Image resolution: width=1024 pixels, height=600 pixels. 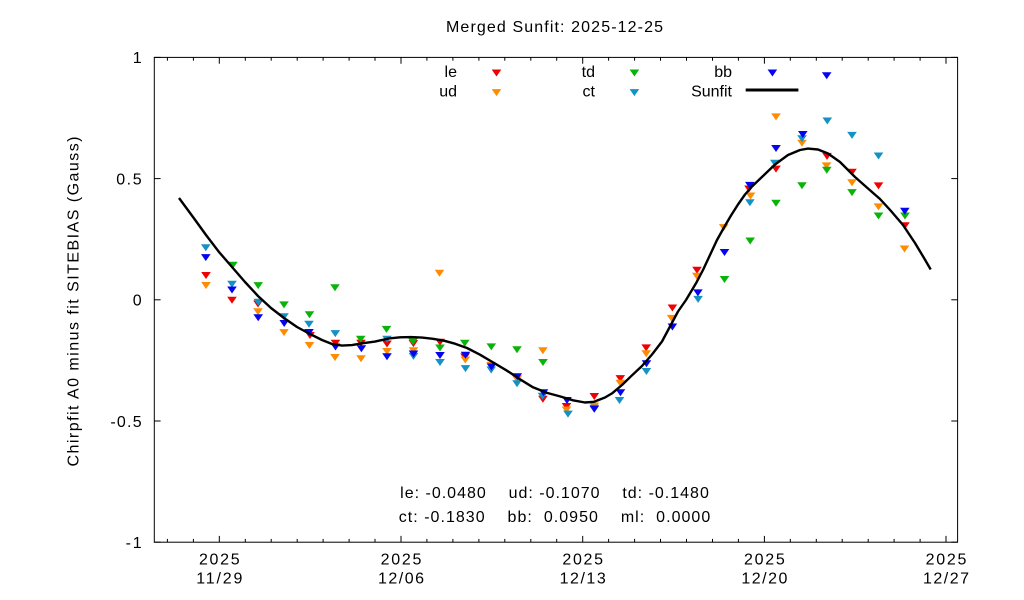 I want to click on svg-text: -1, so click(x=134, y=543).